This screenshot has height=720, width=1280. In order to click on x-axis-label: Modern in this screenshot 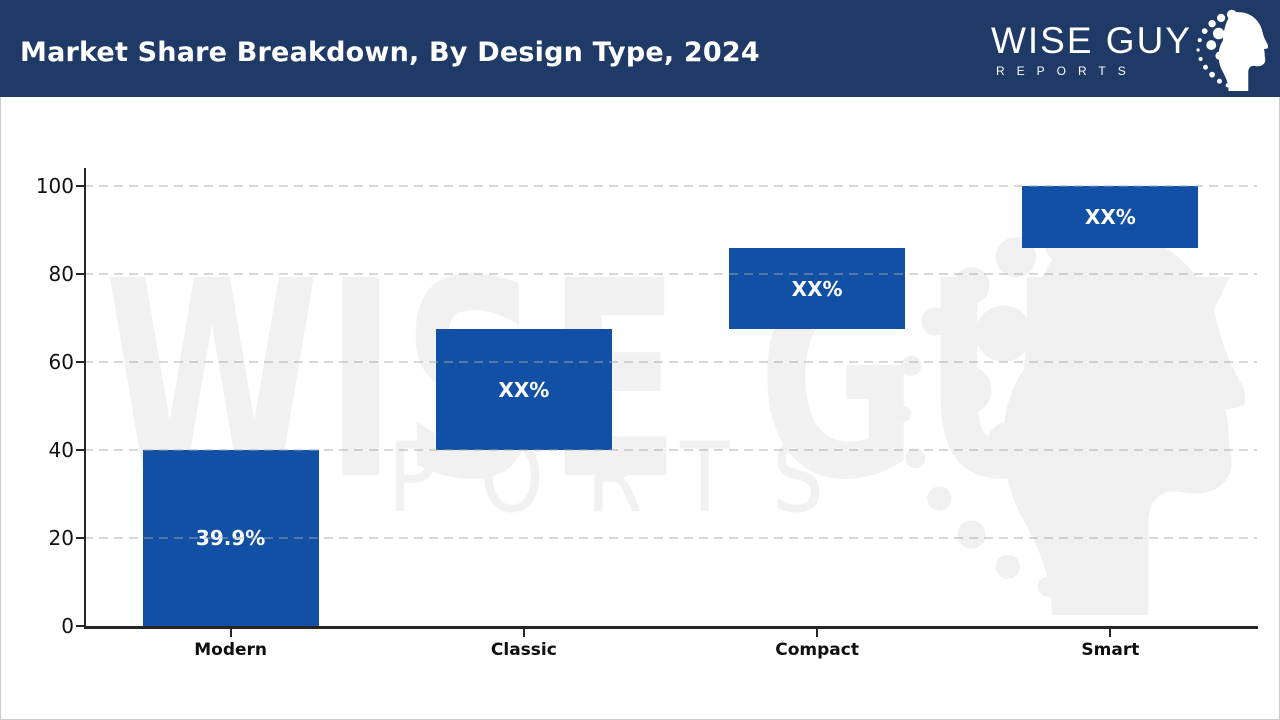, I will do `click(231, 650)`.